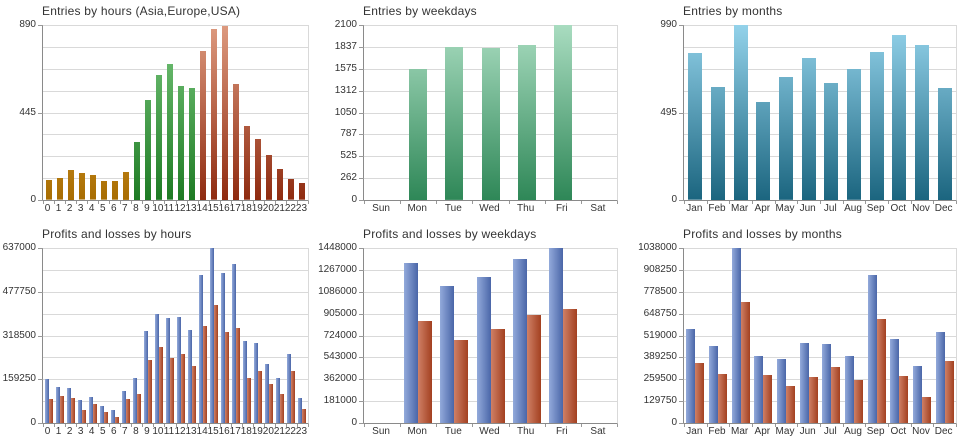 This screenshot has width=960, height=446. Describe the element at coordinates (804, 383) in the screenshot. I see `bar-profits-Jun` at that location.